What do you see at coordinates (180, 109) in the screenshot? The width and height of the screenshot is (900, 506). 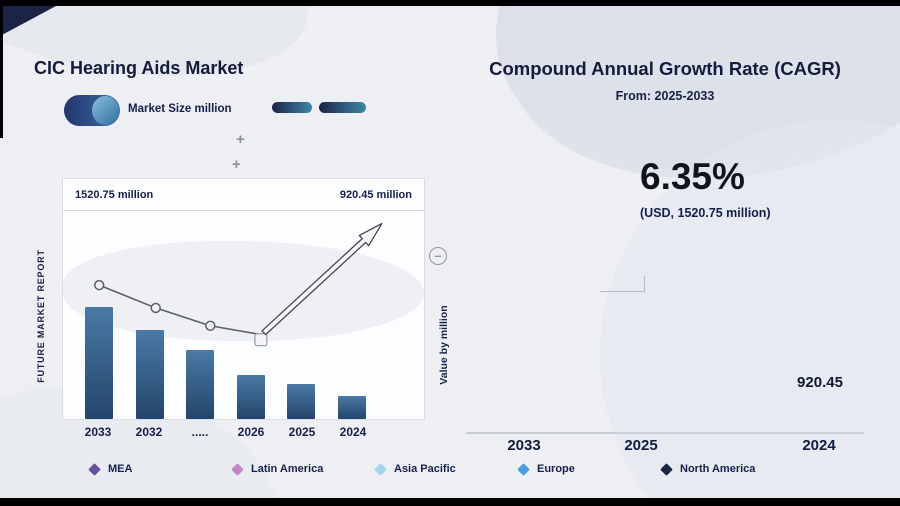 I see `market-size-legend-label: Market Size million` at bounding box center [180, 109].